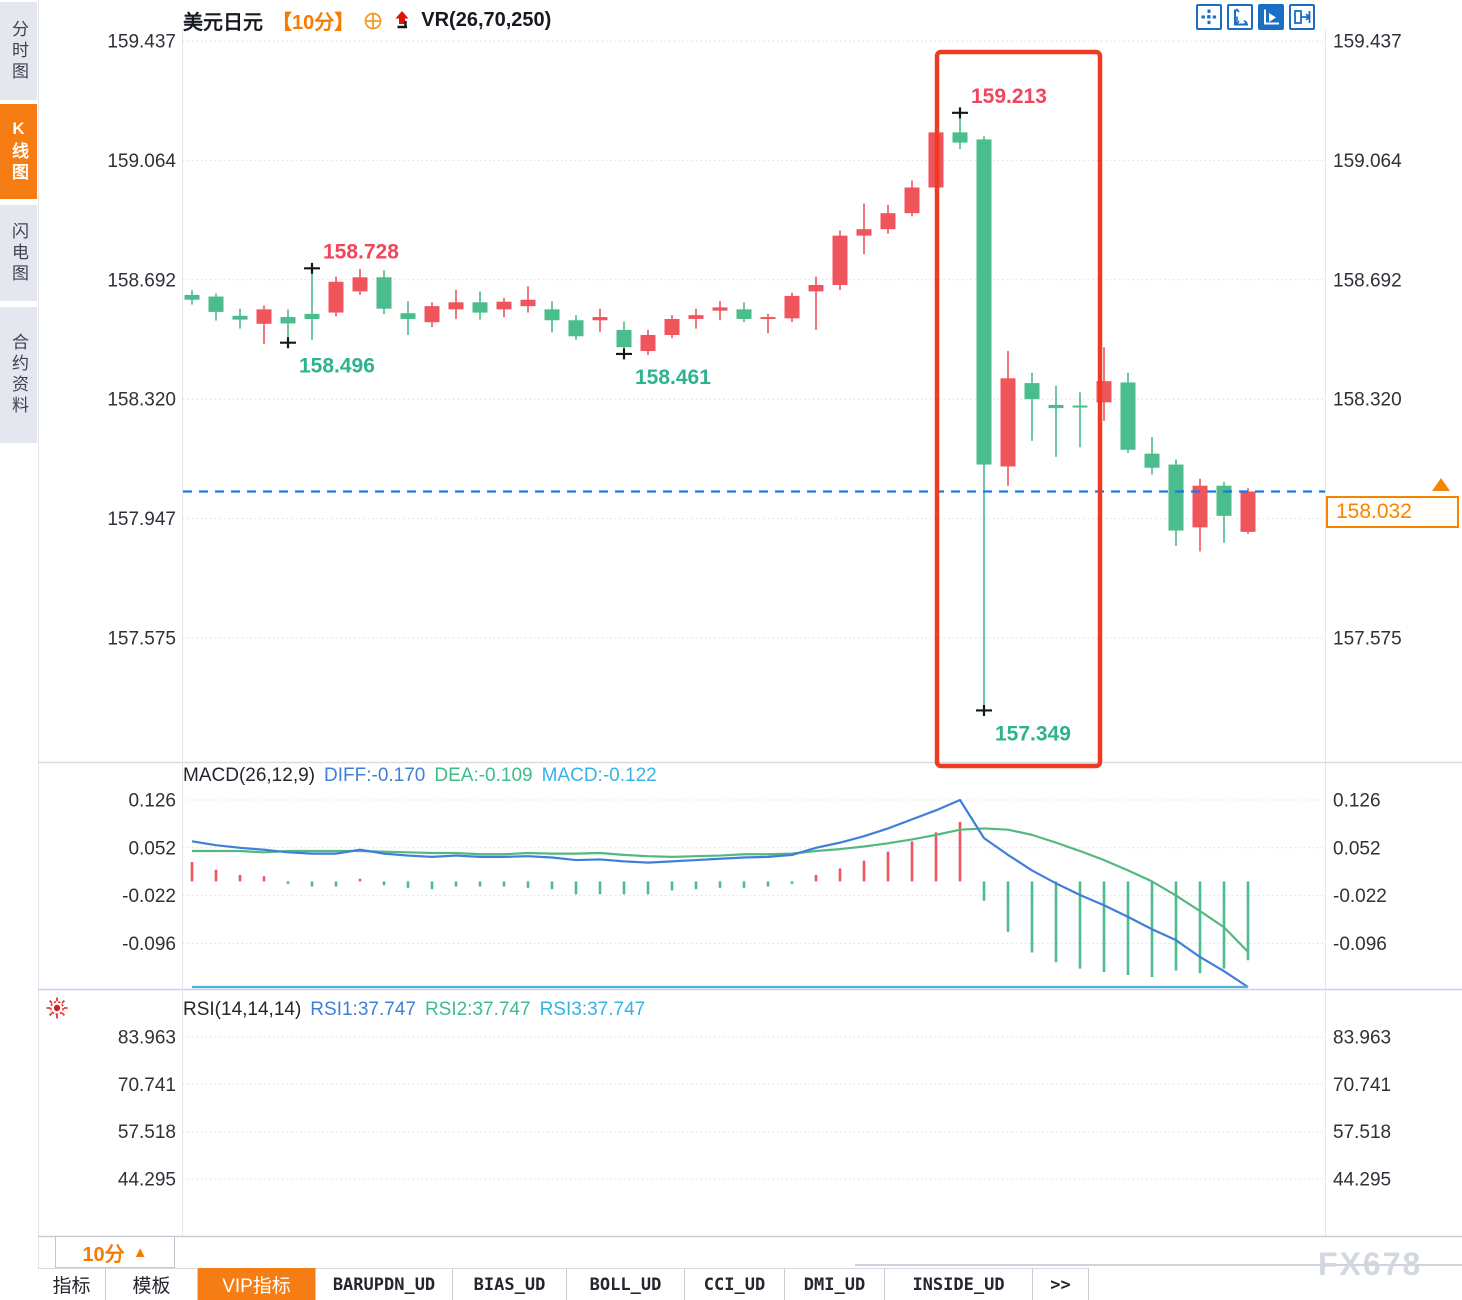 This screenshot has height=1300, width=1462. Describe the element at coordinates (1061, 1284) in the screenshot. I see `bottom-tab-10: >>` at that location.